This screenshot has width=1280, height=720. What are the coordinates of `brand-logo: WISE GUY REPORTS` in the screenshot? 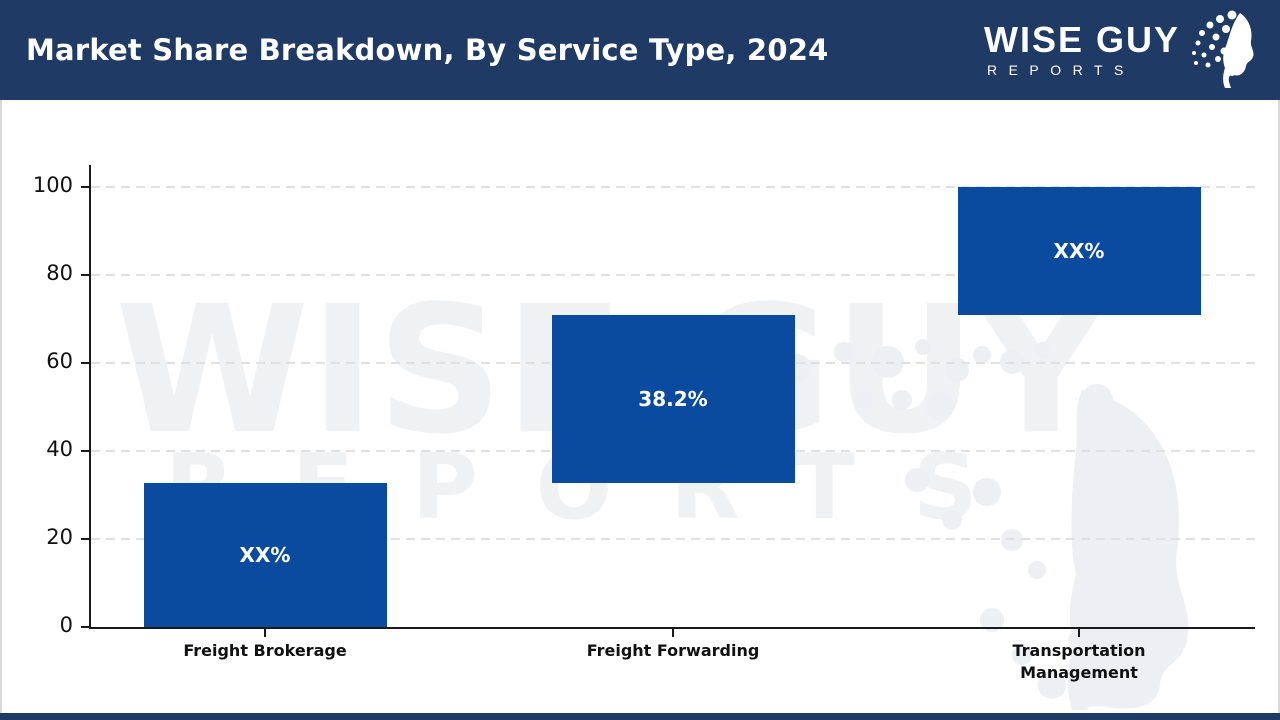 It's located at (1119, 50).